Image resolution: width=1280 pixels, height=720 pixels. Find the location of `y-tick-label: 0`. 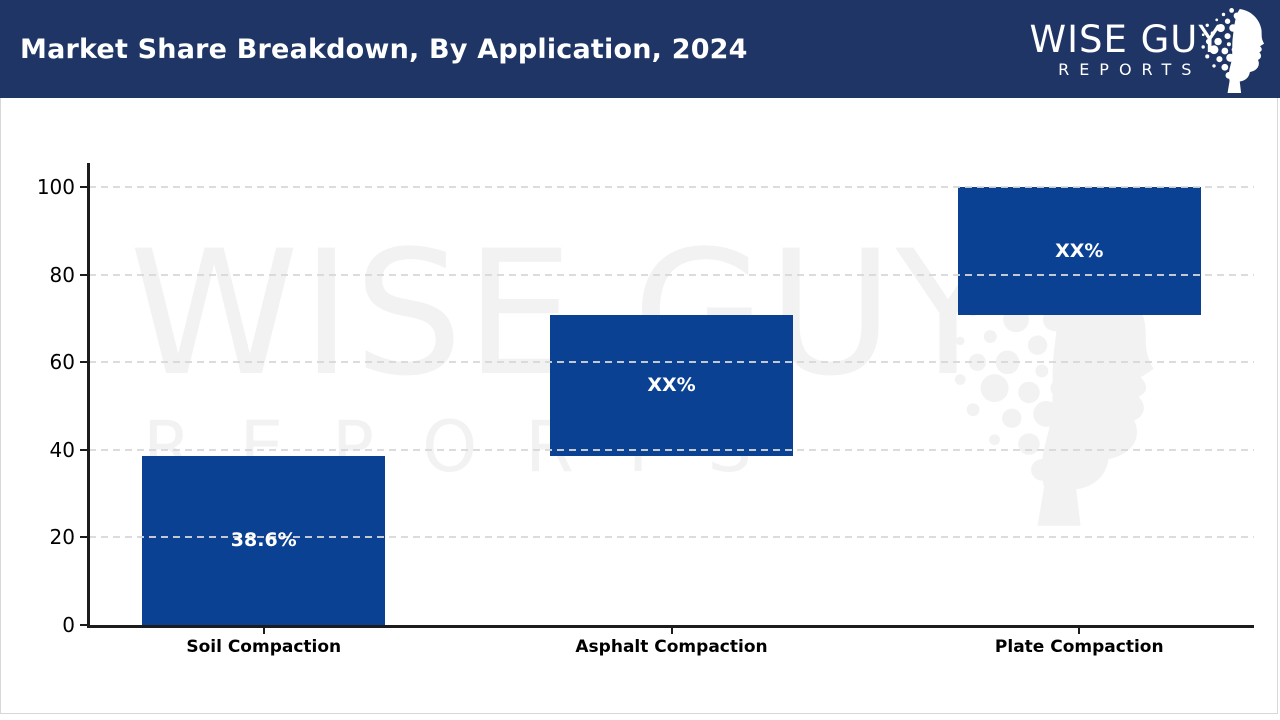

y-tick-label: 0 is located at coordinates (68, 625).